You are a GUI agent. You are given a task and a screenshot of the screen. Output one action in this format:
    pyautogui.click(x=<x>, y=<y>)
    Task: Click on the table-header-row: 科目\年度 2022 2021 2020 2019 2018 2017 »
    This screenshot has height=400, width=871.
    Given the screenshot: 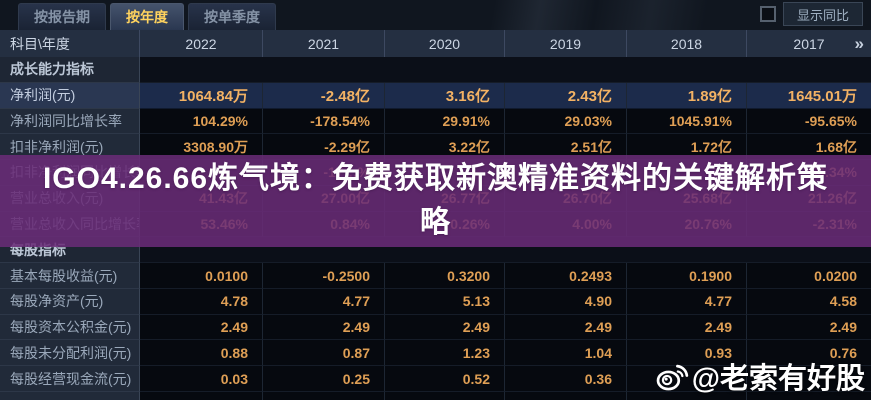 What is the action you would take?
    pyautogui.click(x=435, y=43)
    